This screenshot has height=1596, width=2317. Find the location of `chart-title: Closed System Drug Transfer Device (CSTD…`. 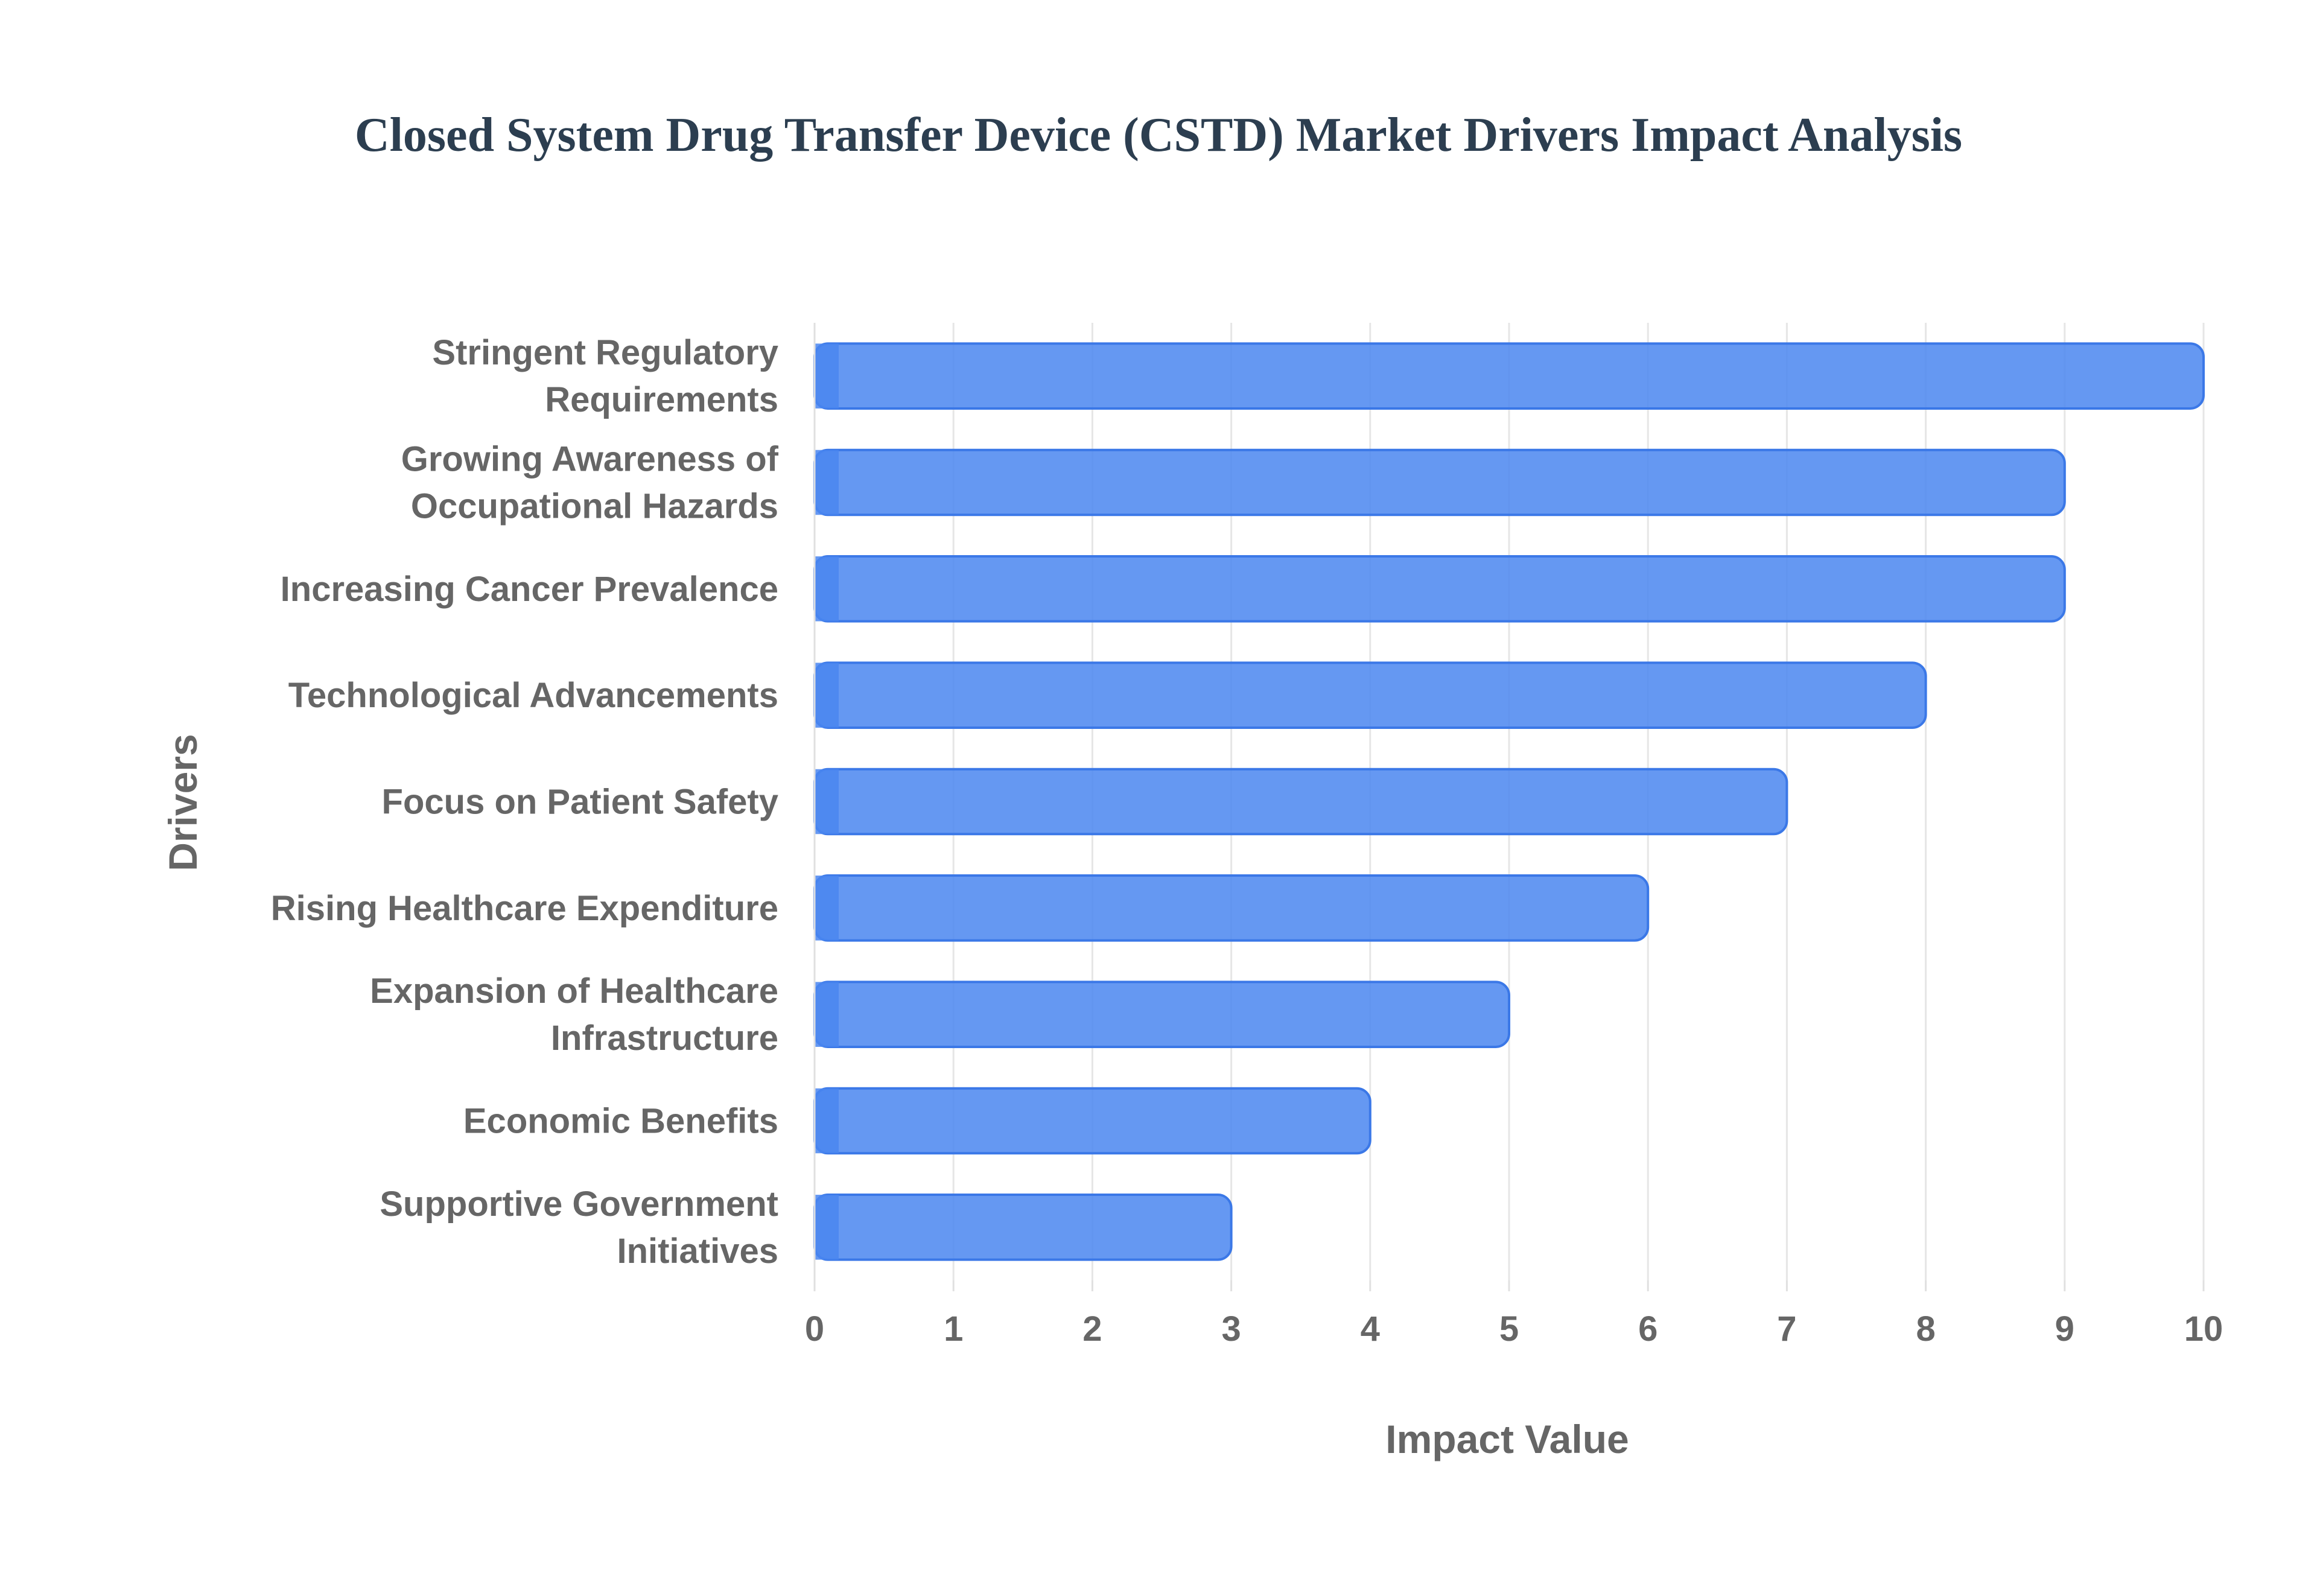

chart-title: Closed System Drug Transfer Device (CSTD… is located at coordinates (1158, 136).